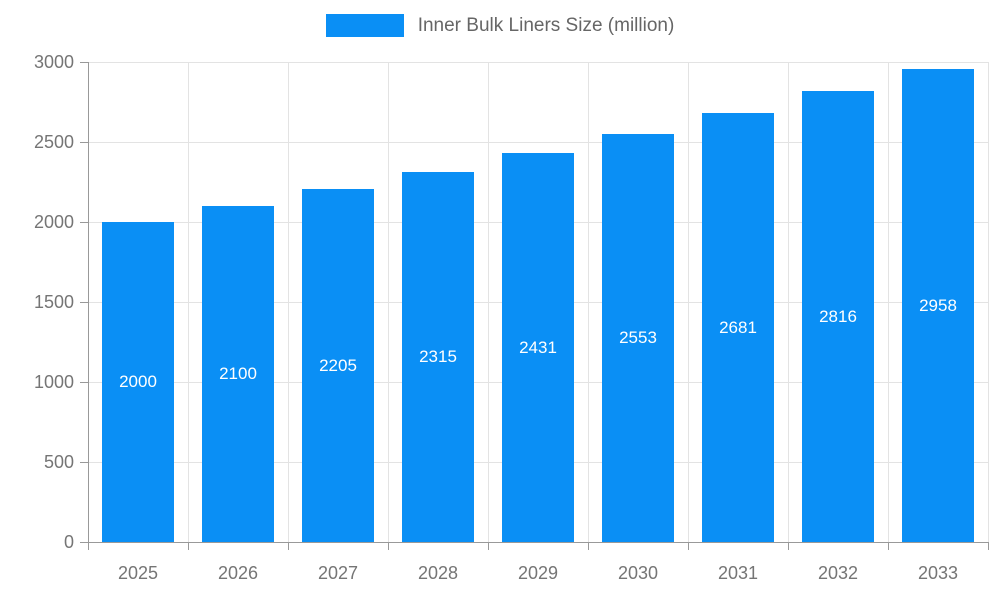  What do you see at coordinates (238, 573) in the screenshot?
I see `x-tick-label: 2026` at bounding box center [238, 573].